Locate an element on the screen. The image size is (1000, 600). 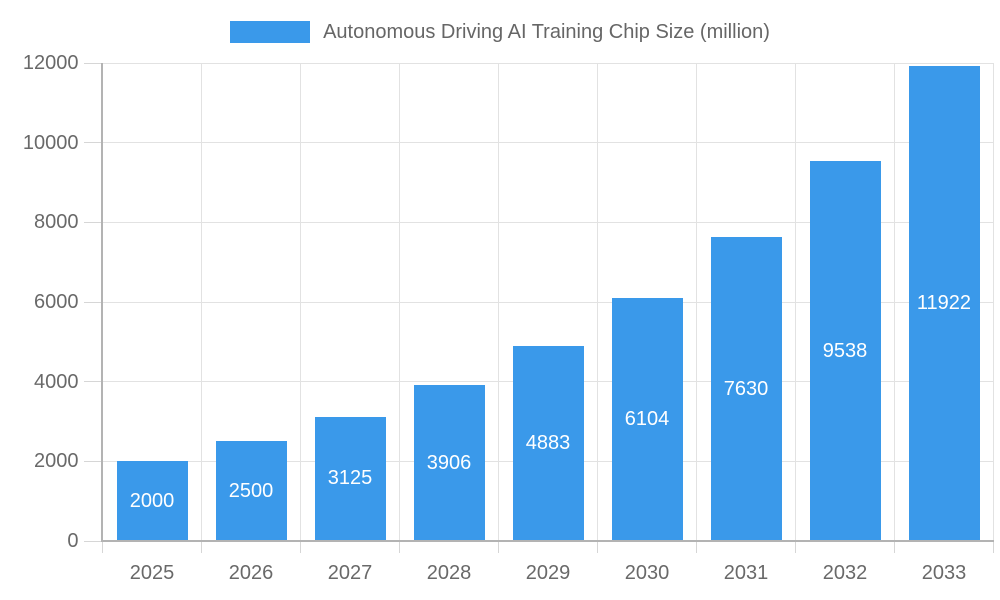
bar-value-label: 2500 is located at coordinates (251, 490).